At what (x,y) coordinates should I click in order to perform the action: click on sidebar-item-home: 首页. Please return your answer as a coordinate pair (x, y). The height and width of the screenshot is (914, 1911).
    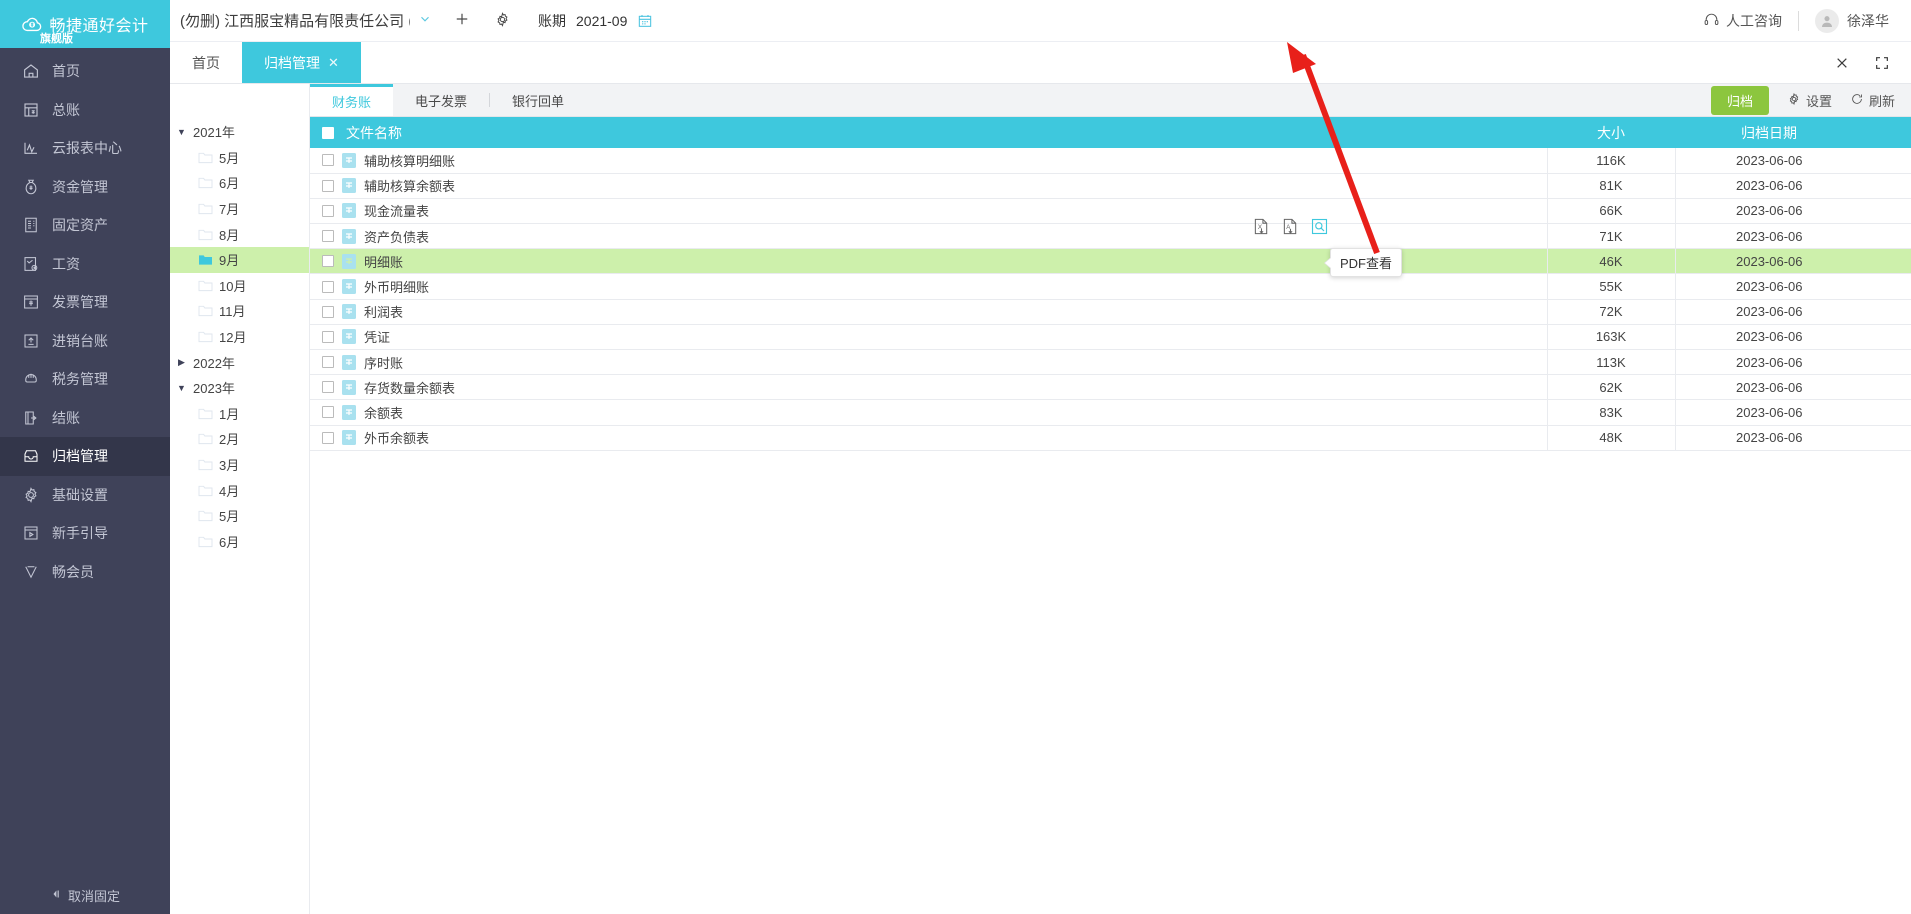
    Looking at the image, I should click on (85, 71).